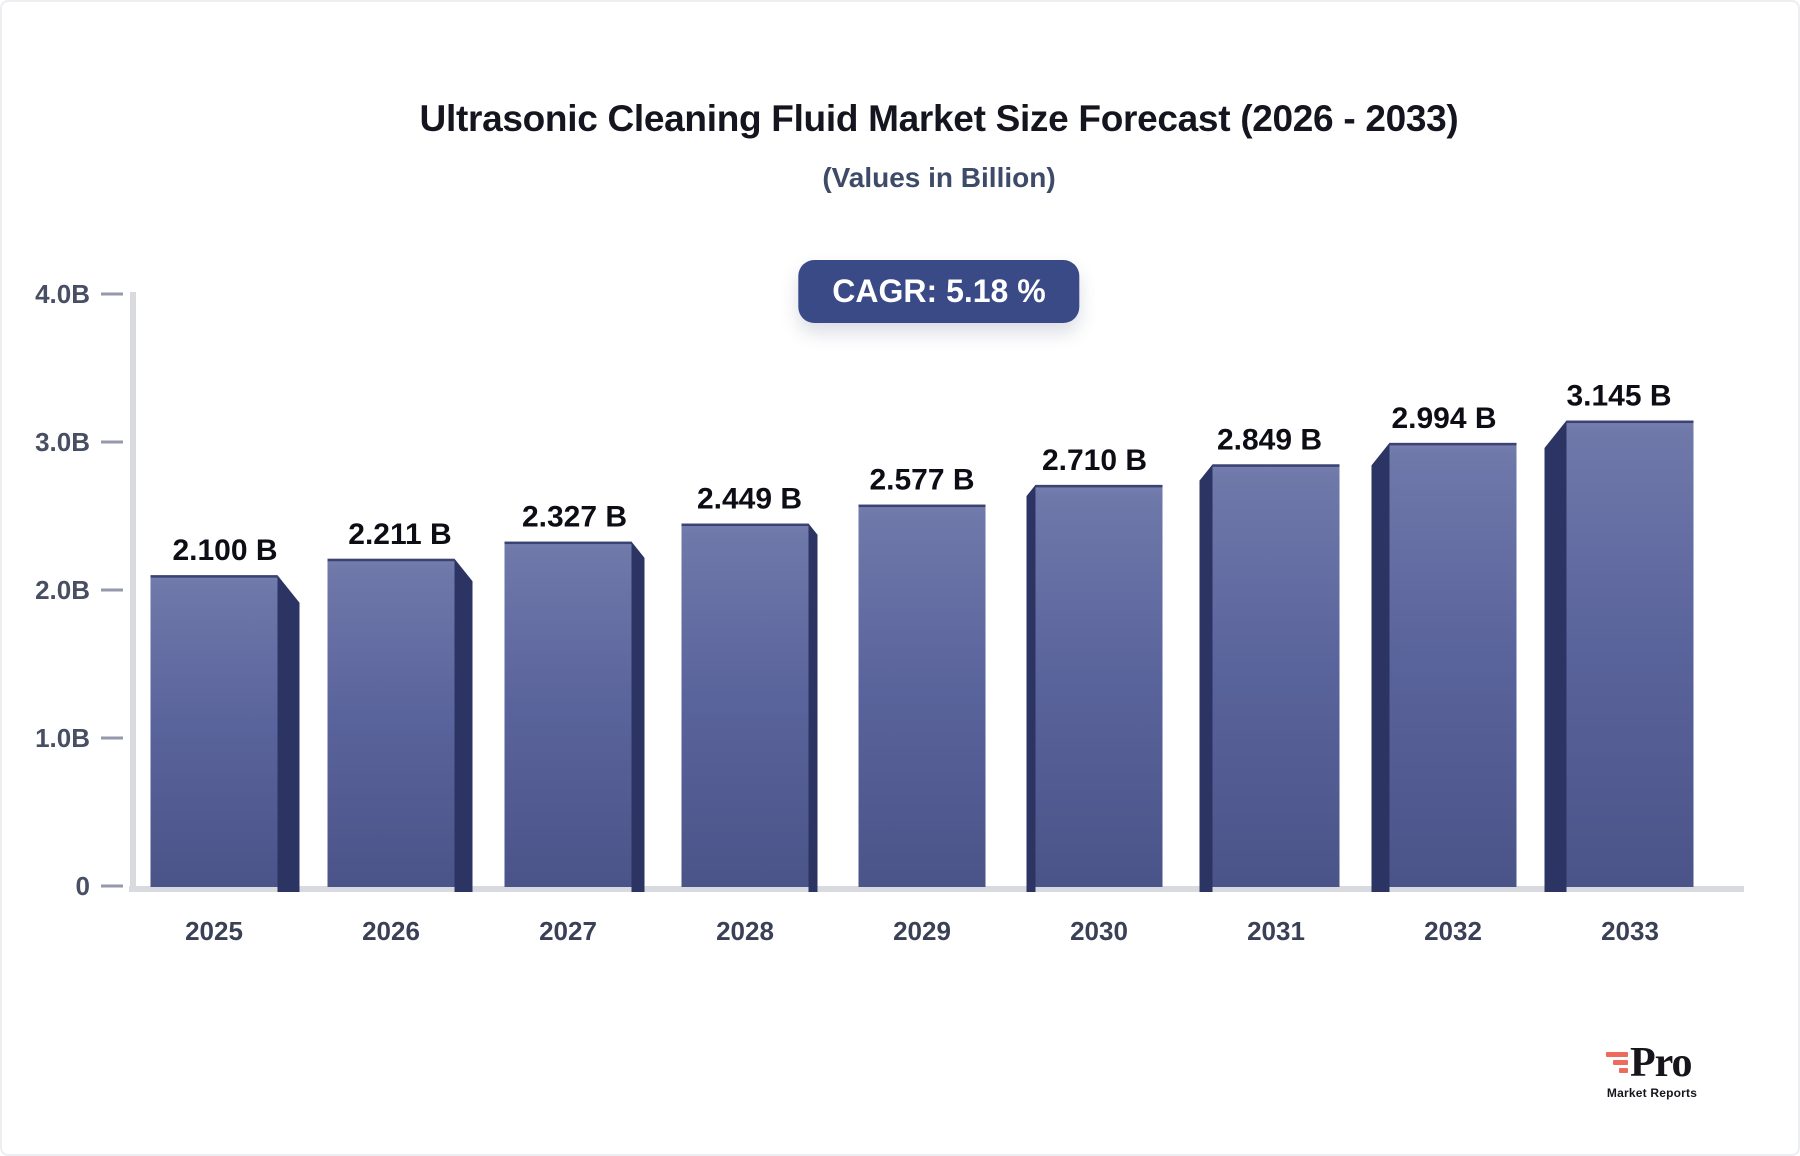 The height and width of the screenshot is (1156, 1800). Describe the element at coordinates (921, 480) in the screenshot. I see `bar-value-label: 2.577 B` at that location.